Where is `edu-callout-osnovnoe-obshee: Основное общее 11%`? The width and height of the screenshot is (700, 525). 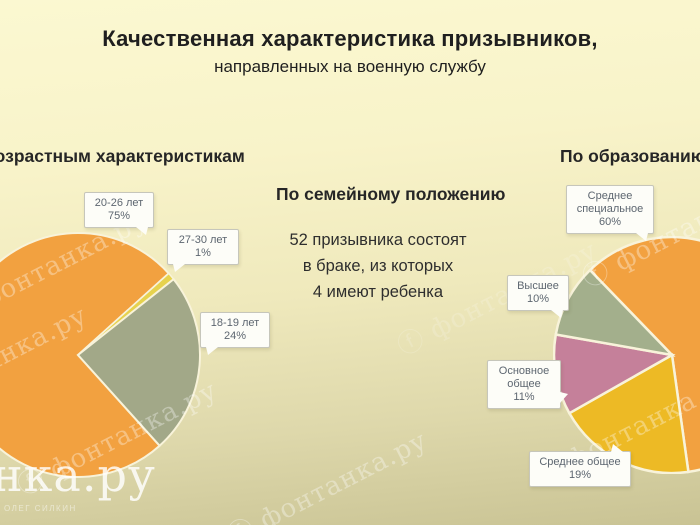 edu-callout-osnovnoe-obshee: Основное общее 11% is located at coordinates (527, 384).